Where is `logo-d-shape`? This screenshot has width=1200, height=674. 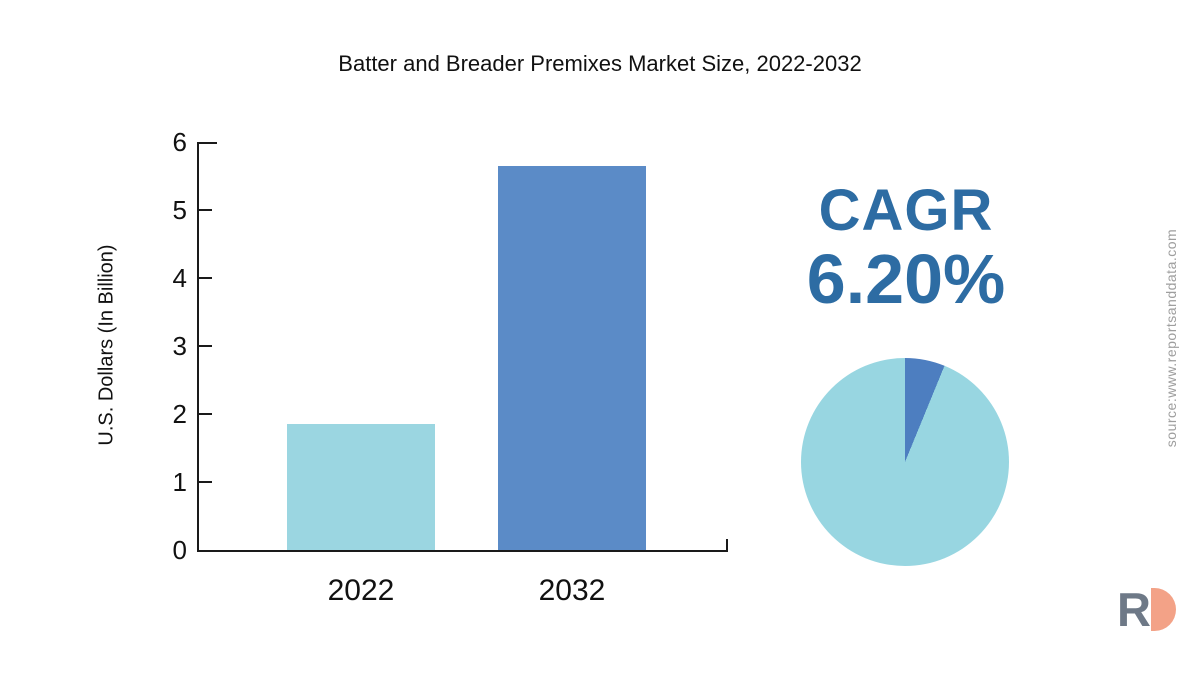
logo-d-shape is located at coordinates (1163, 609).